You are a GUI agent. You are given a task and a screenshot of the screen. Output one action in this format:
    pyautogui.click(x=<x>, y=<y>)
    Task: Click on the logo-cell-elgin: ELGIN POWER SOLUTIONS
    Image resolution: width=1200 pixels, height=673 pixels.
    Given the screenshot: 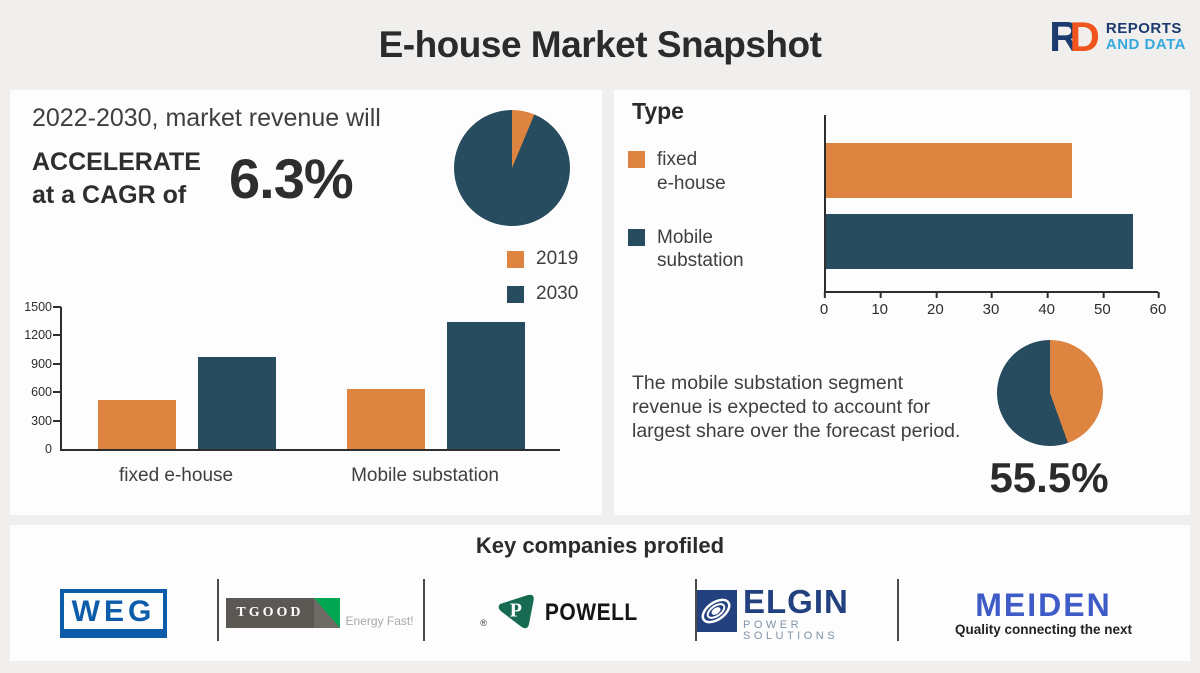 What is the action you would take?
    pyautogui.click(x=796, y=613)
    